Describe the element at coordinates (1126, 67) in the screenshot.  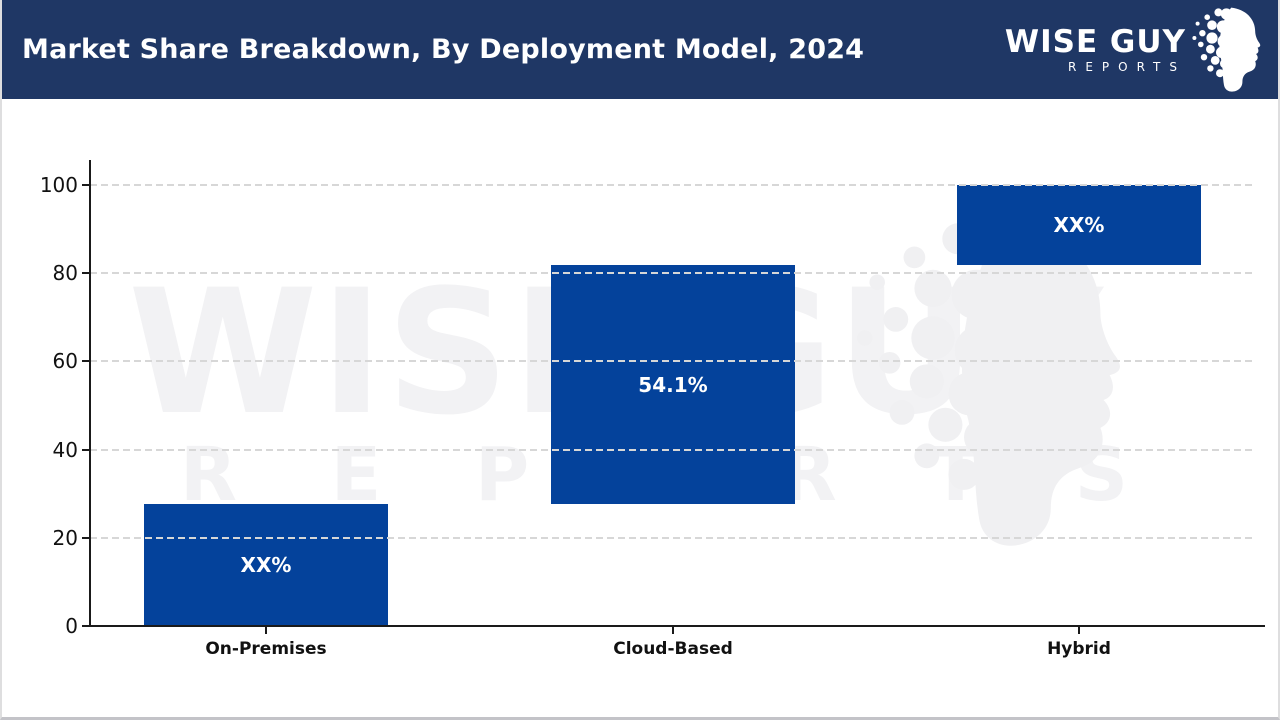
I see `brand-subtitle: REPORTS` at that location.